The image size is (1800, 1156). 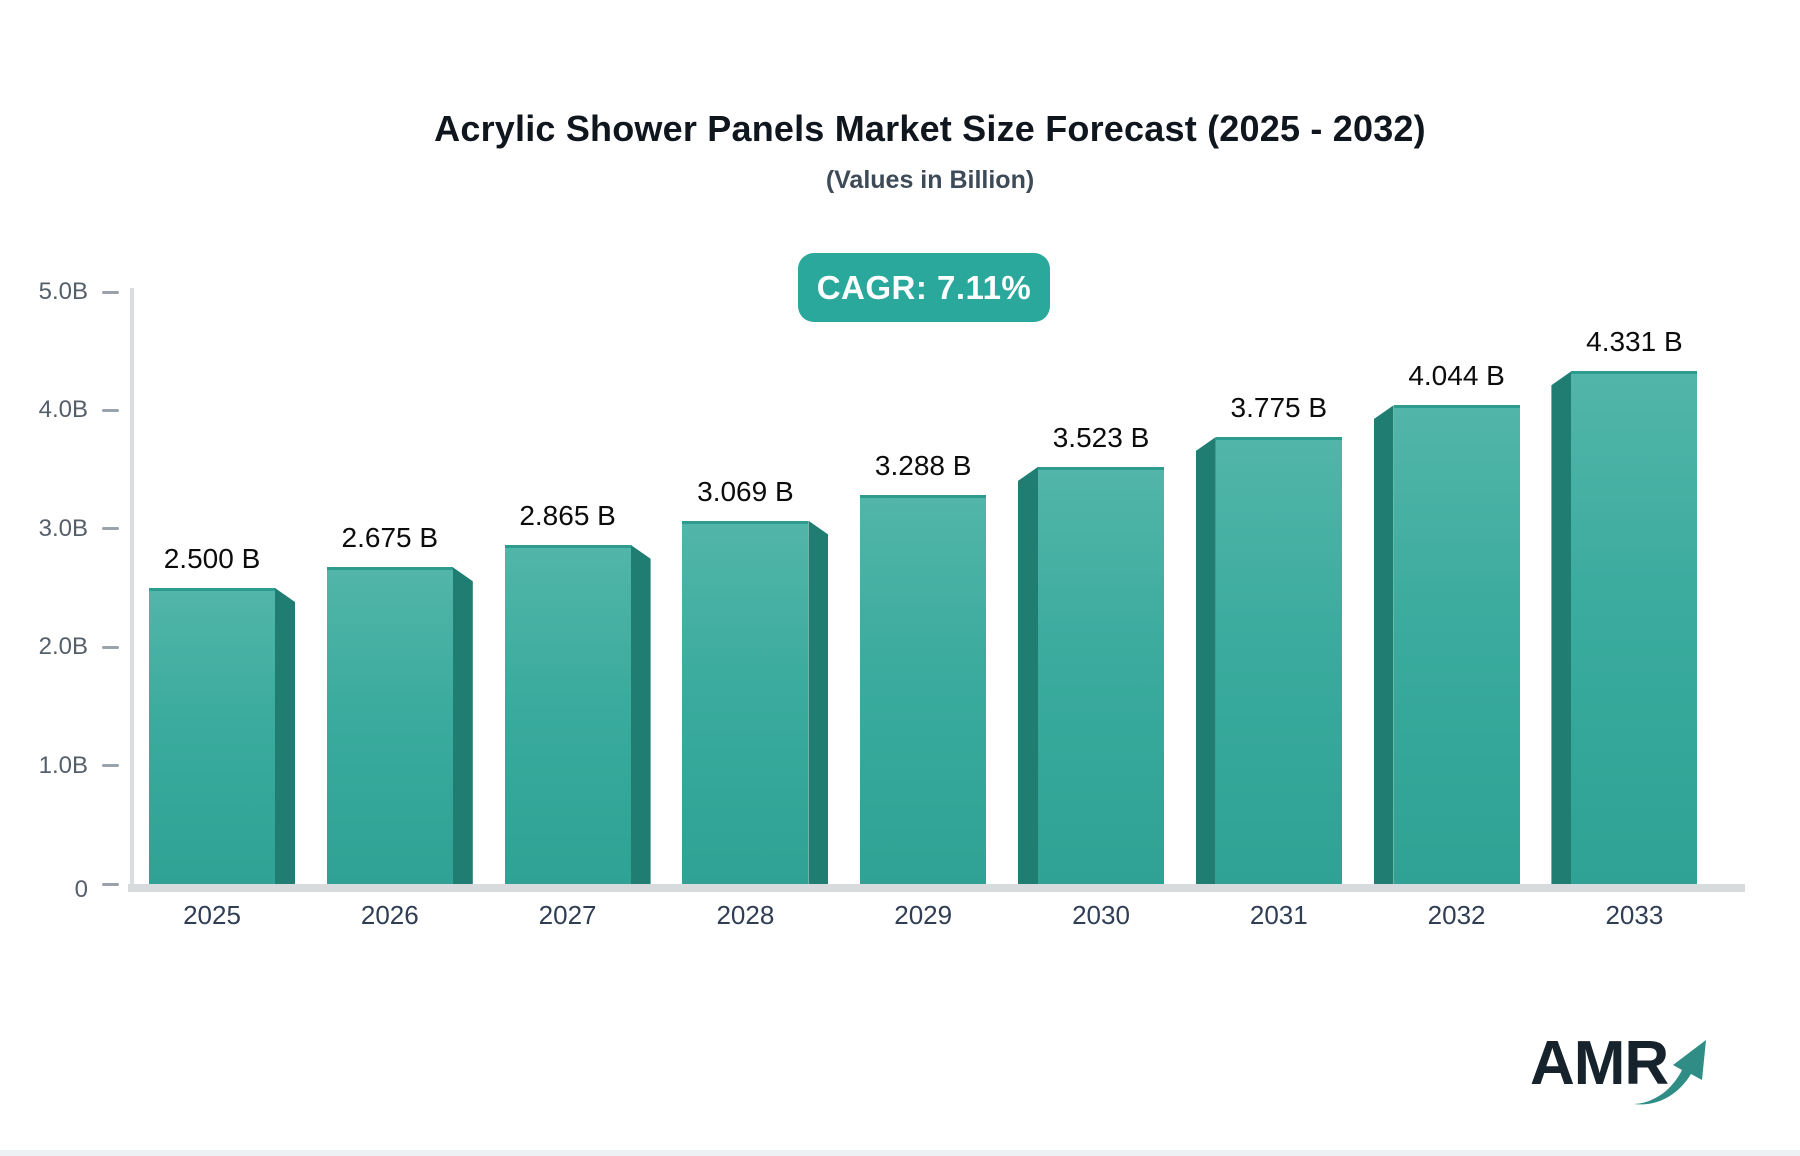 What do you see at coordinates (923, 689) in the screenshot?
I see `bar-2029` at bounding box center [923, 689].